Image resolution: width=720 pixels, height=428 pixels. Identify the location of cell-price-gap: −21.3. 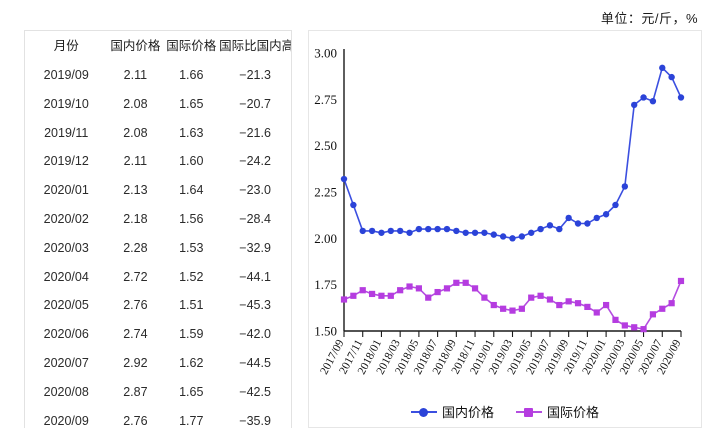
(255, 75).